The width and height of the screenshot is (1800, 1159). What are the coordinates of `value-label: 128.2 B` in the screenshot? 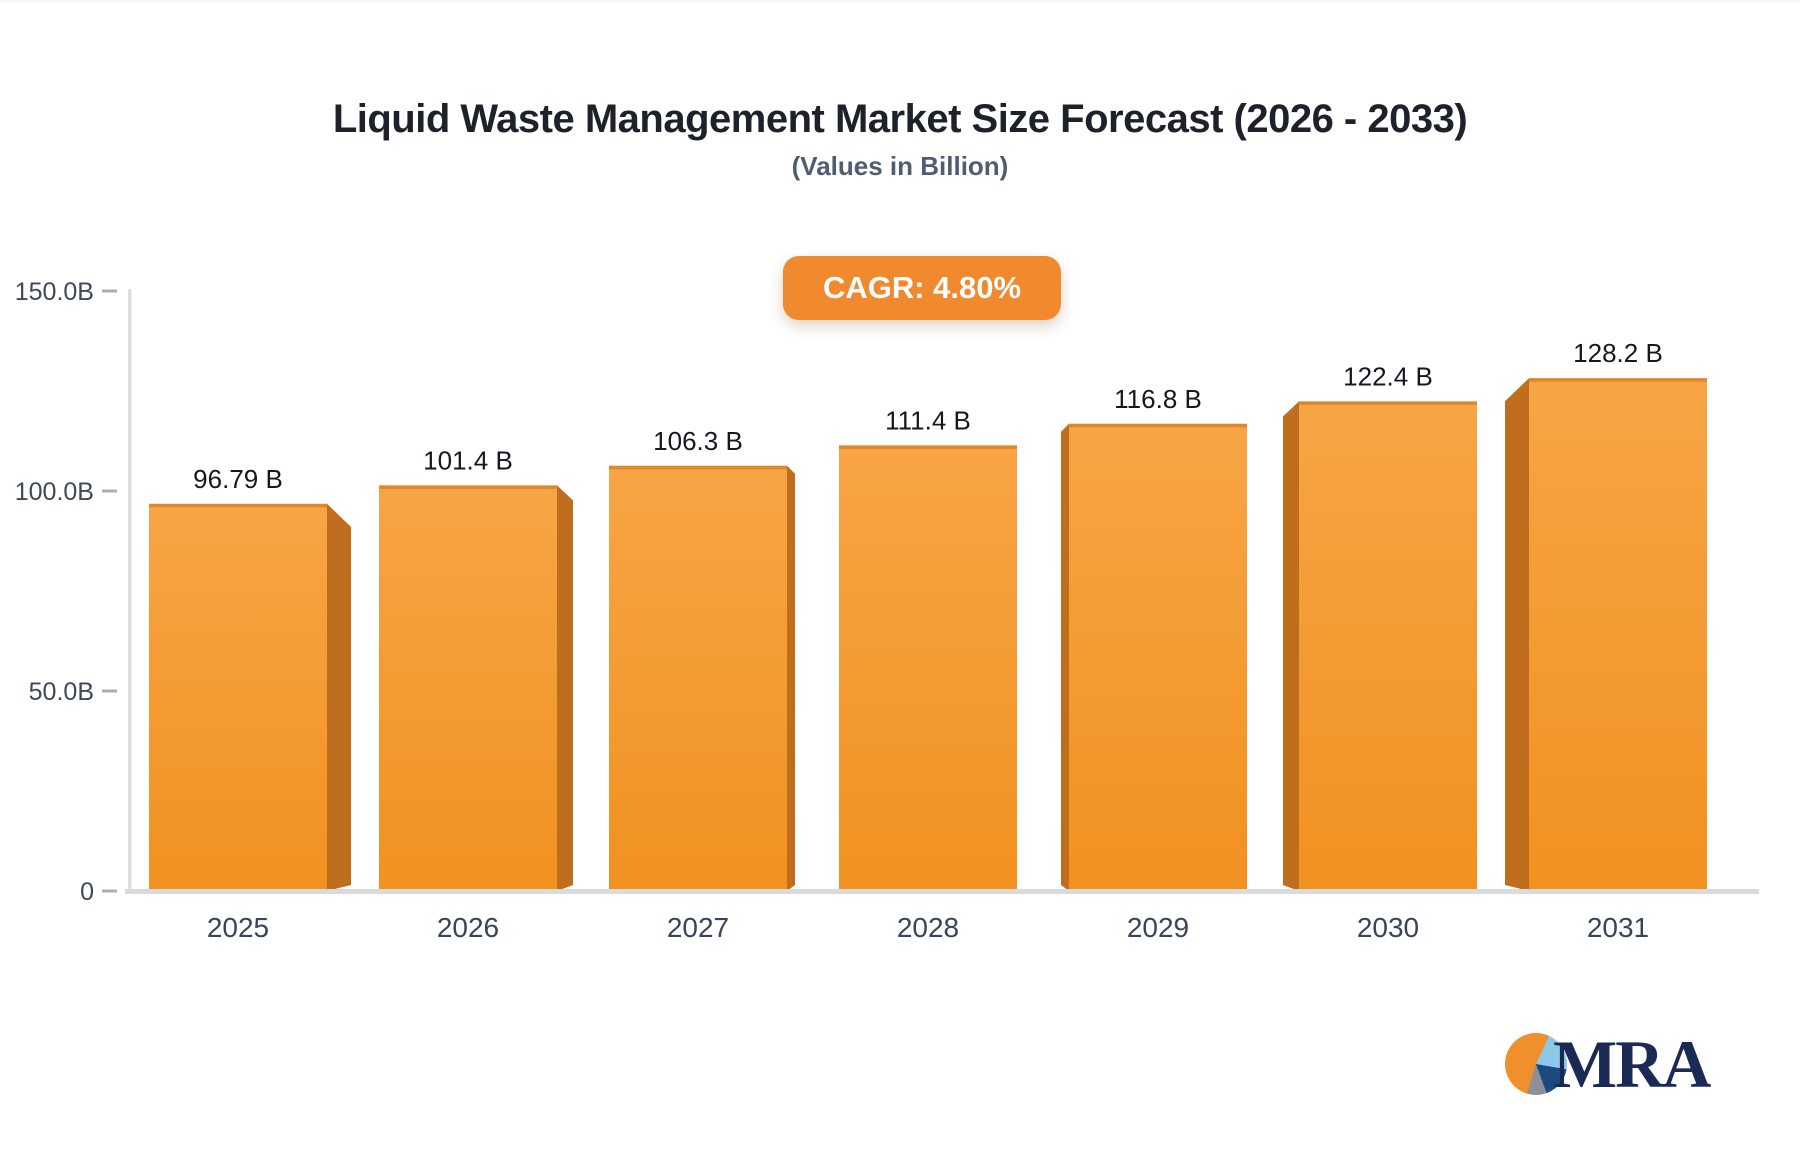 It's located at (1618, 353).